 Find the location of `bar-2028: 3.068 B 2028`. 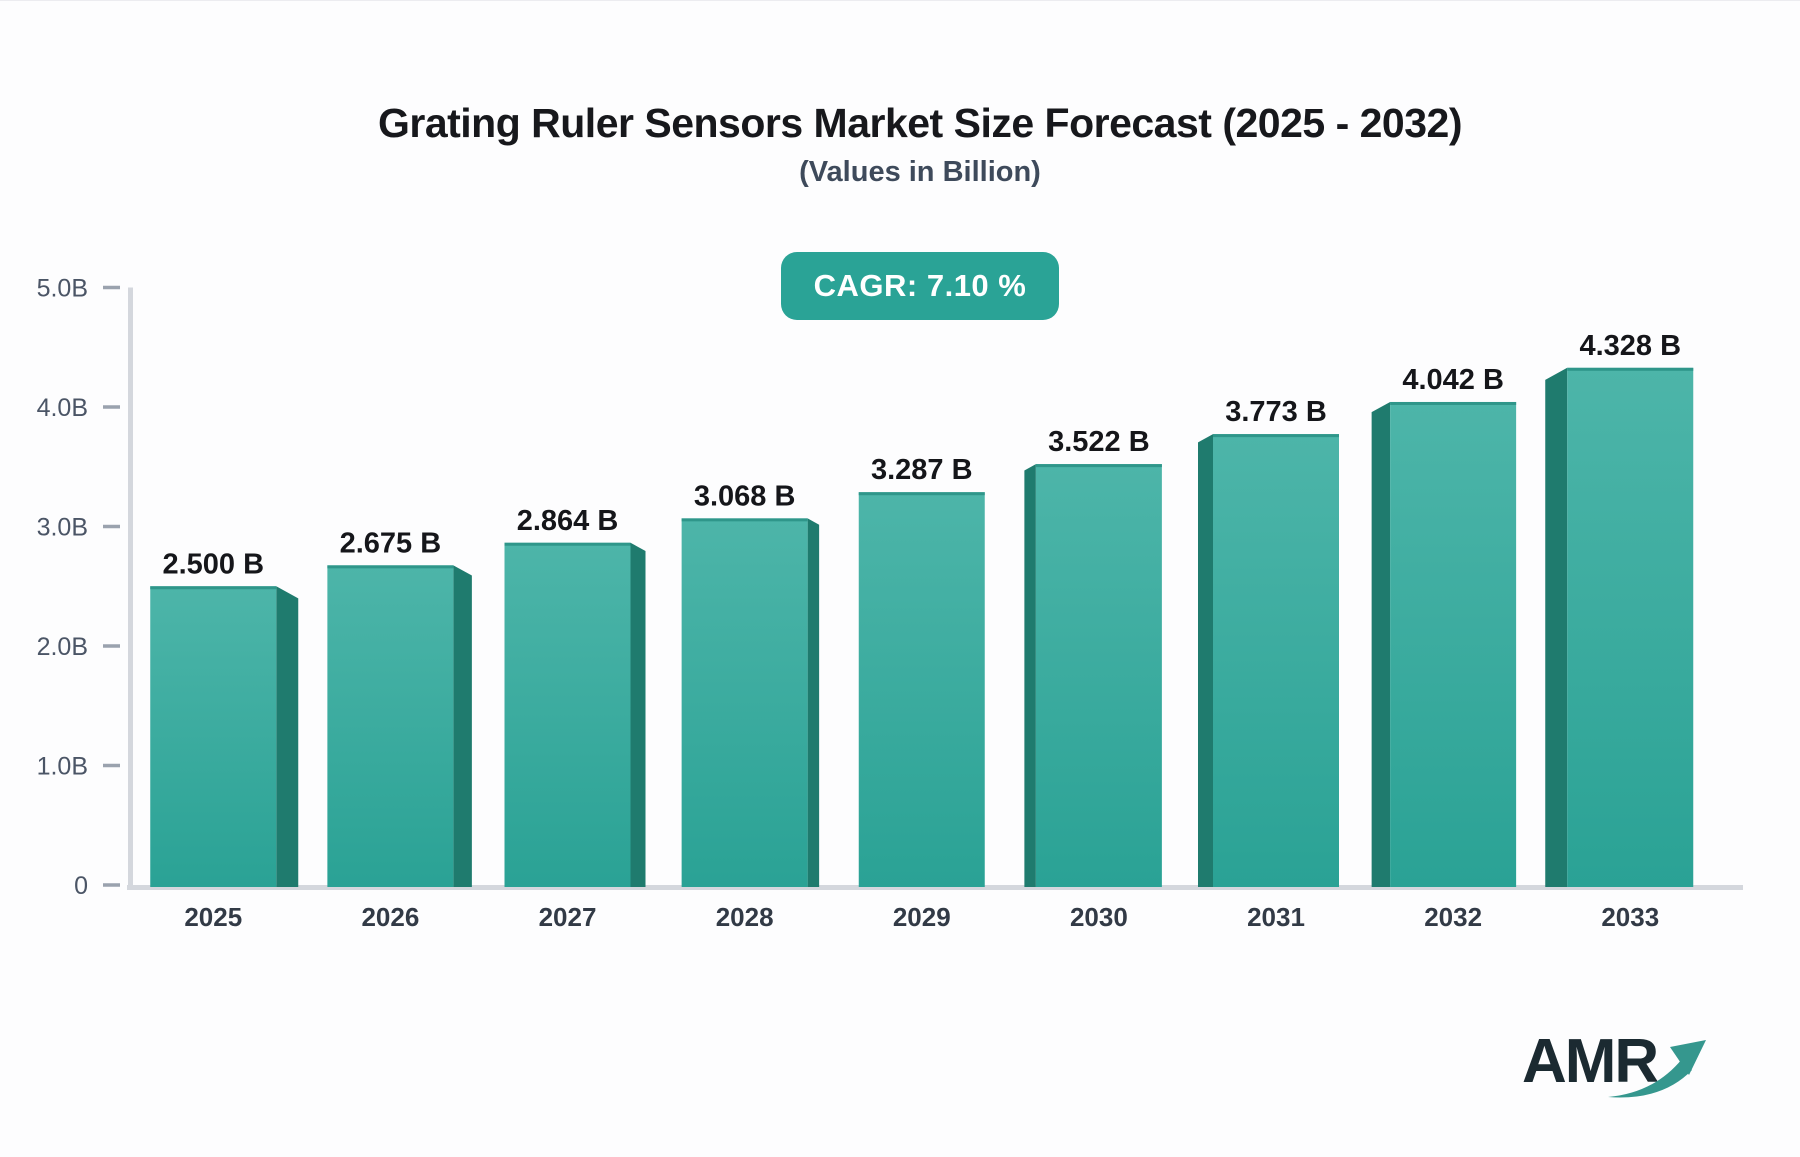

bar-2028: 3.068 B 2028 is located at coordinates (750, 706).